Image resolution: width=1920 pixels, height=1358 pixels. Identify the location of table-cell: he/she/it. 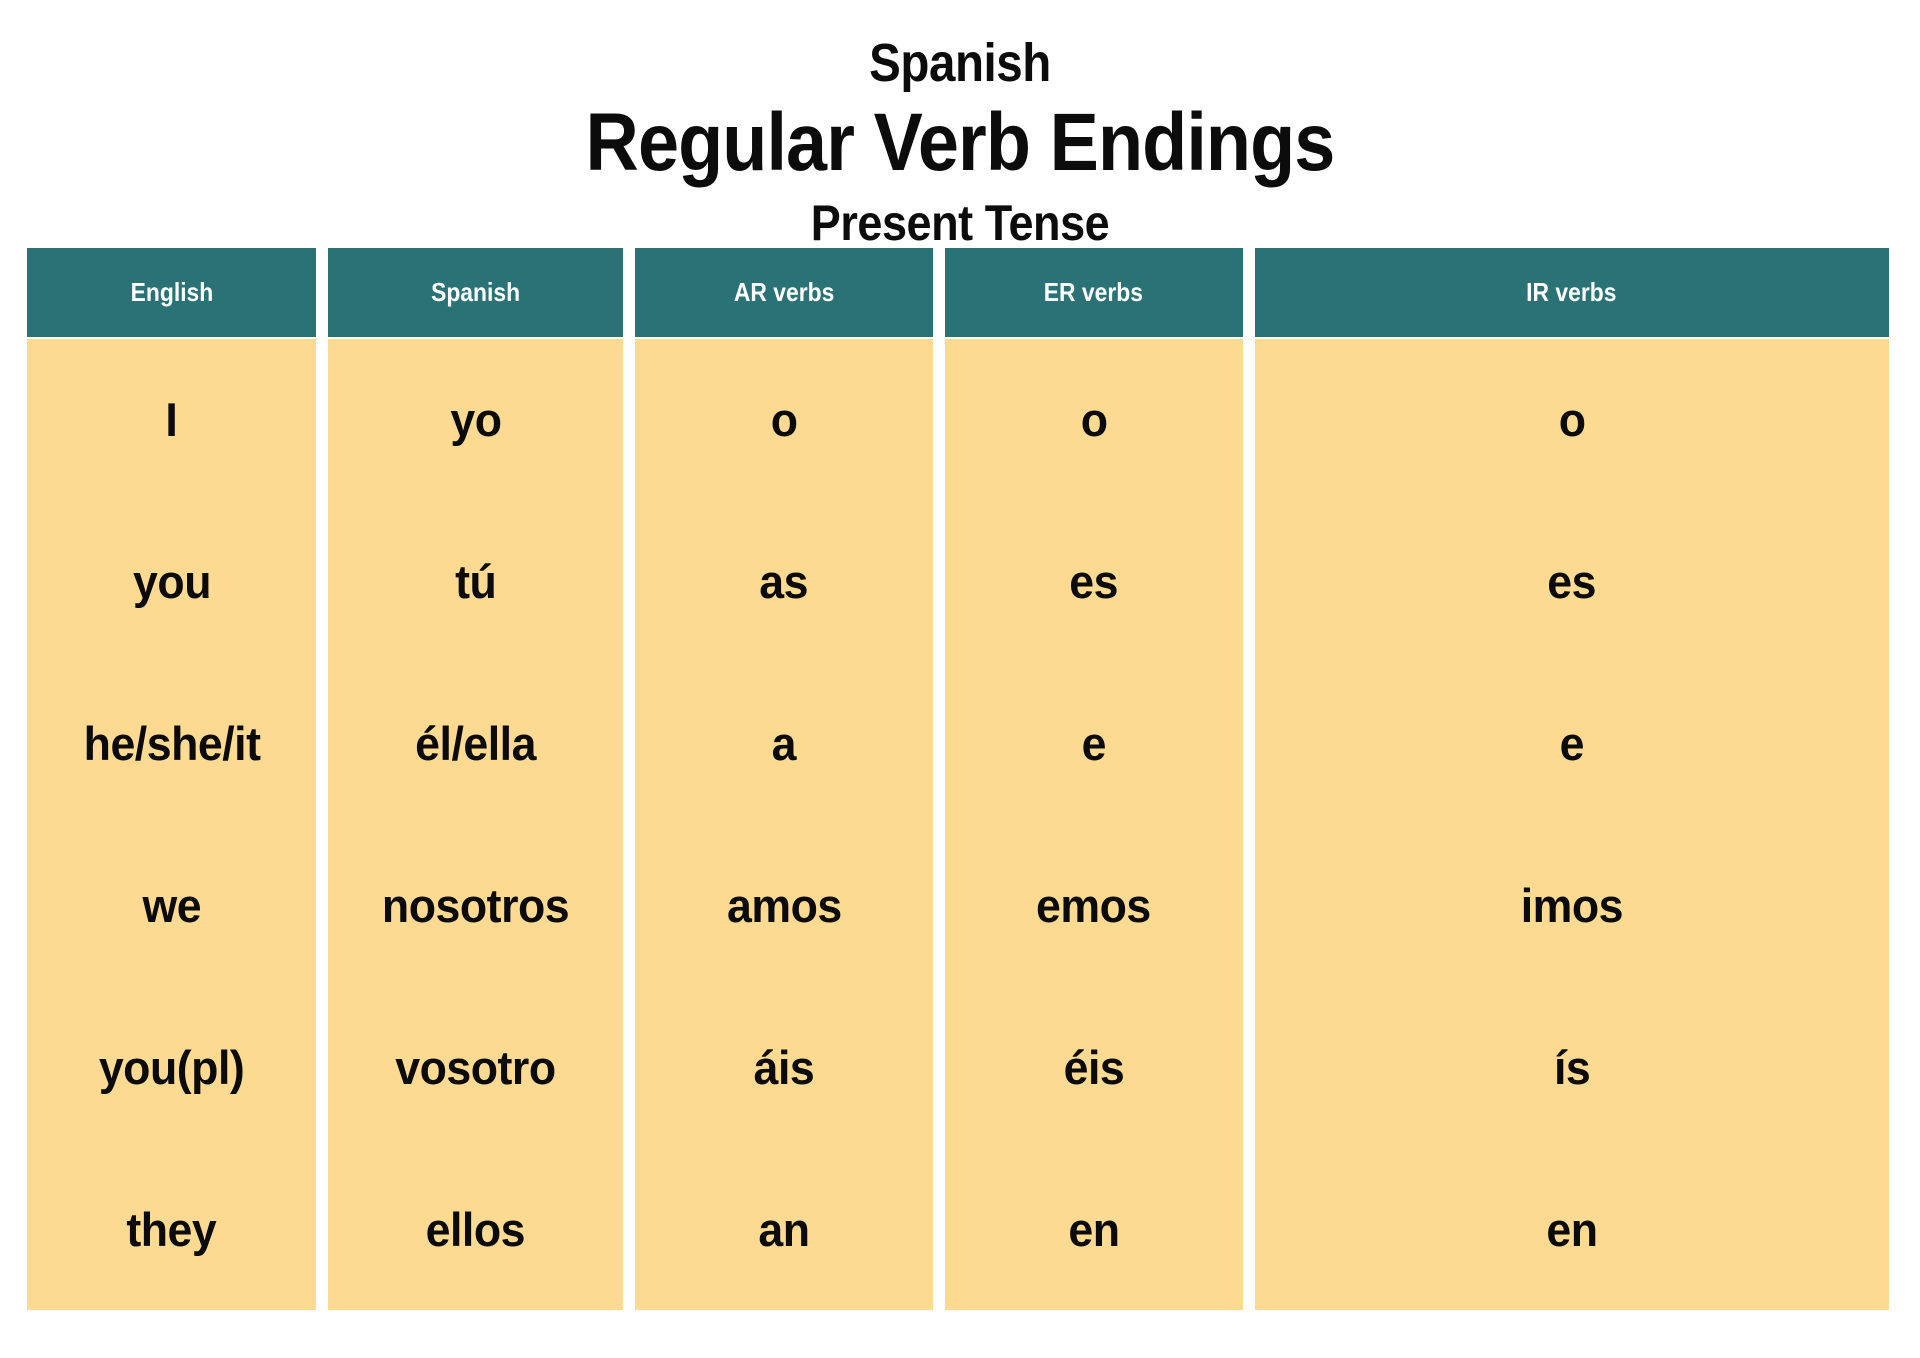
(172, 744).